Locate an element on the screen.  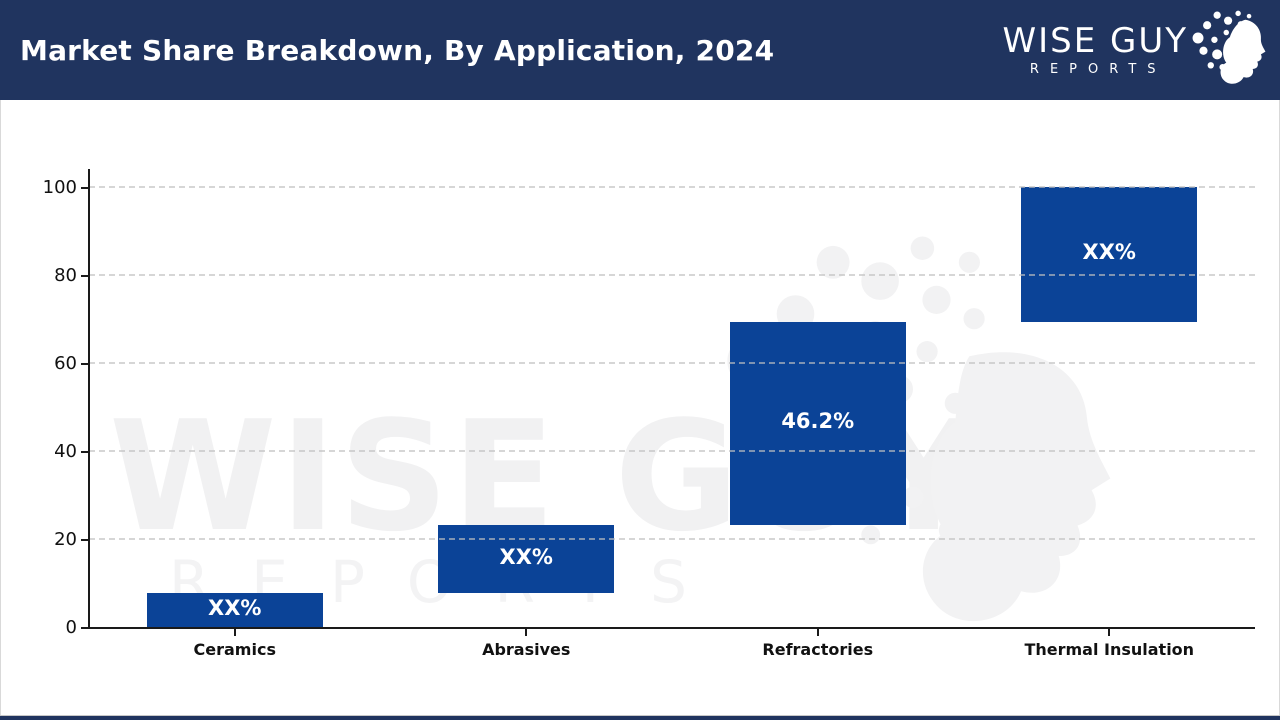
category-label-0: Ceramics is located at coordinates (234, 649).